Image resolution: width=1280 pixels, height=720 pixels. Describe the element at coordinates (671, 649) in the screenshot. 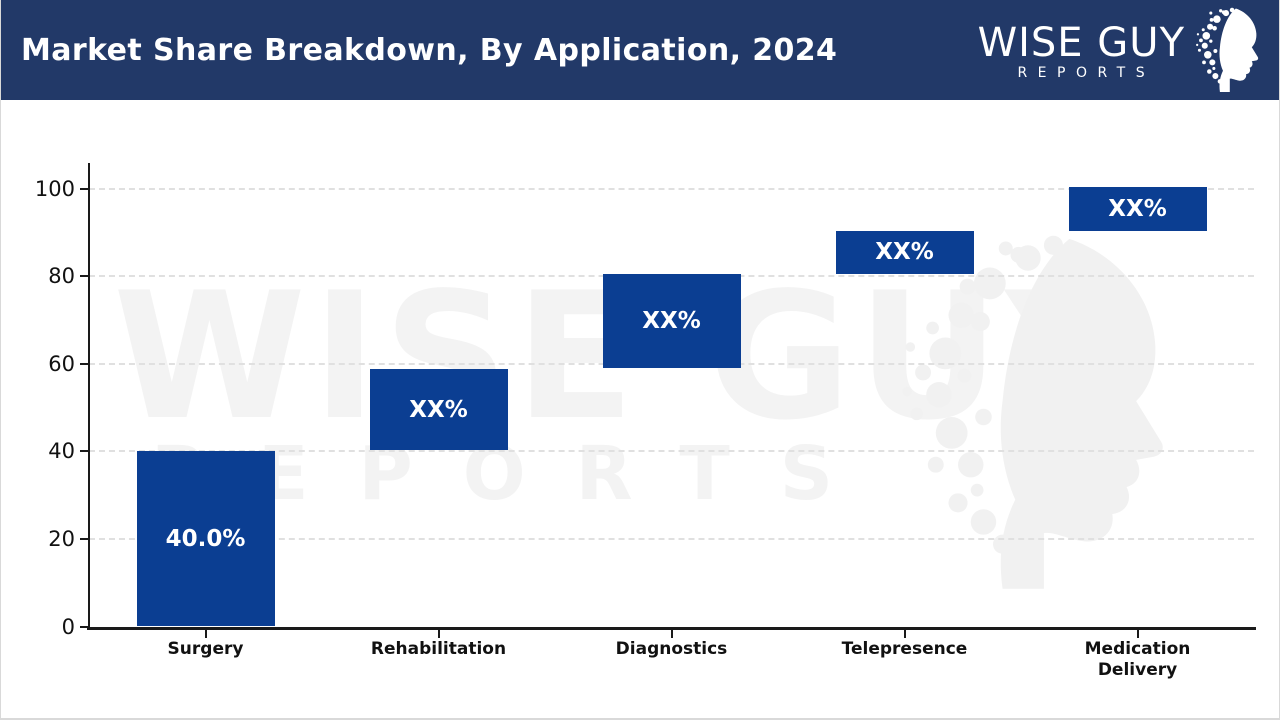

I see `category-label: Diagnostics` at that location.